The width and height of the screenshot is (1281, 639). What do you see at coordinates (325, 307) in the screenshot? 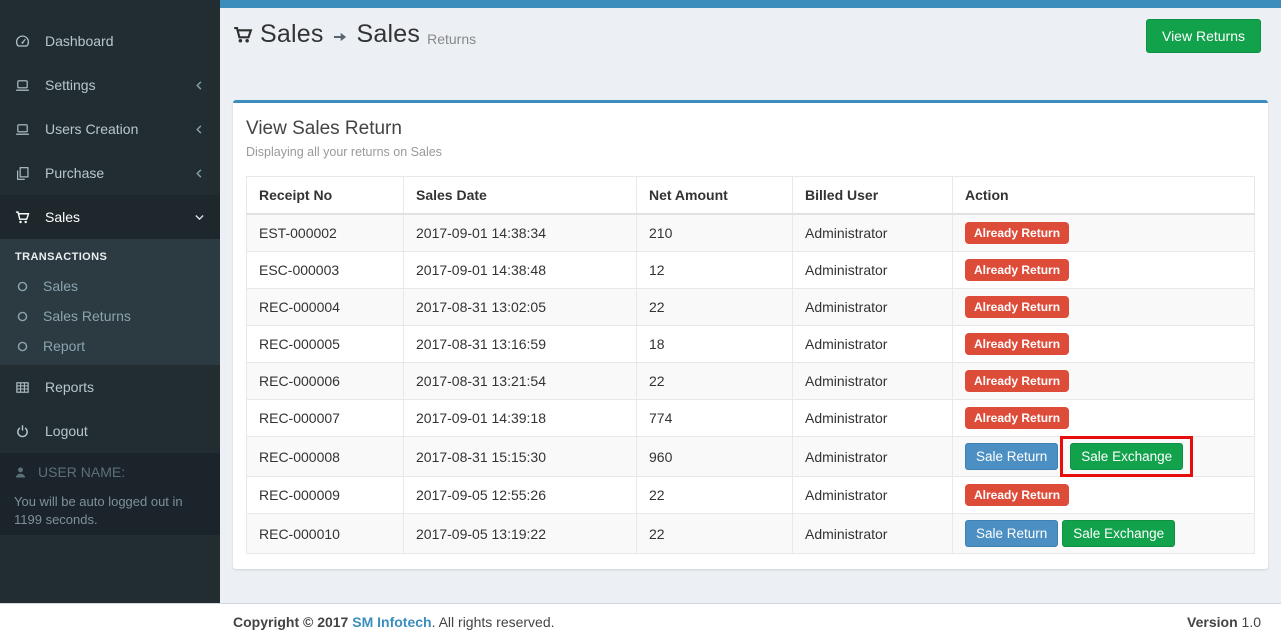
I see `cell-receipt-no: REC-000004` at bounding box center [325, 307].